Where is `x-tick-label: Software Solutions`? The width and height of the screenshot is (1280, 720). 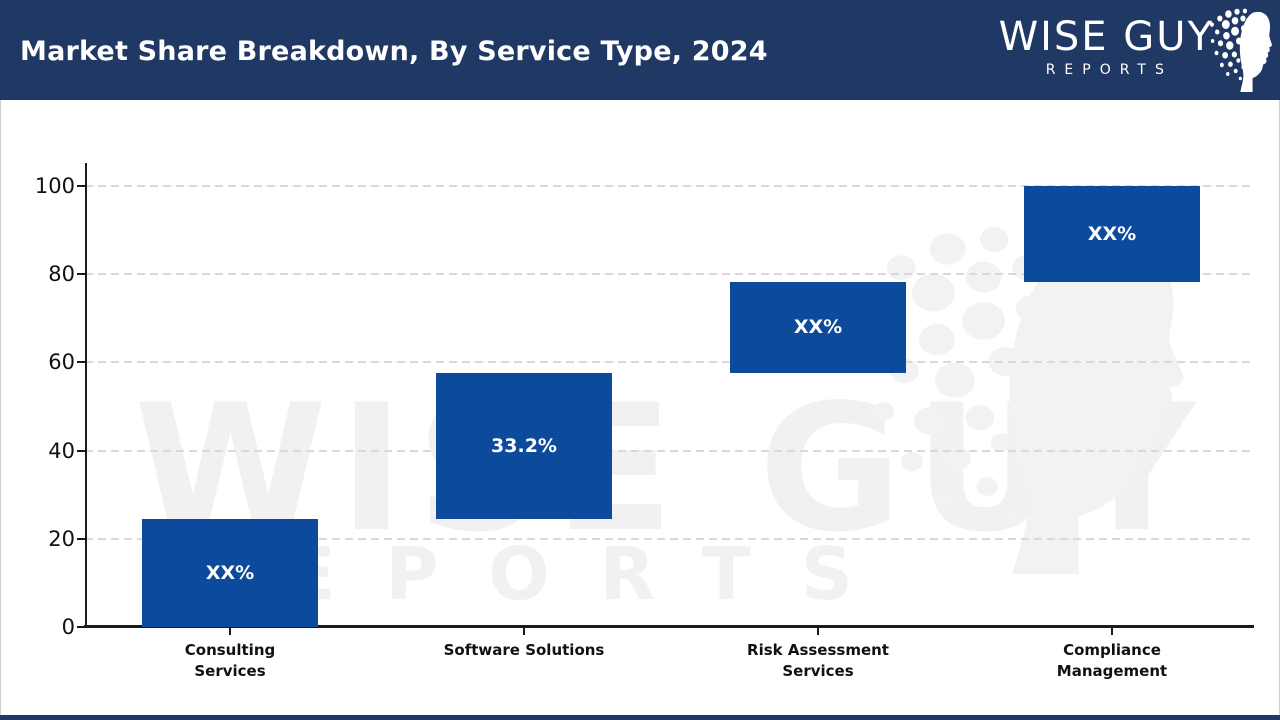
x-tick-label: Software Solutions is located at coordinates (524, 650).